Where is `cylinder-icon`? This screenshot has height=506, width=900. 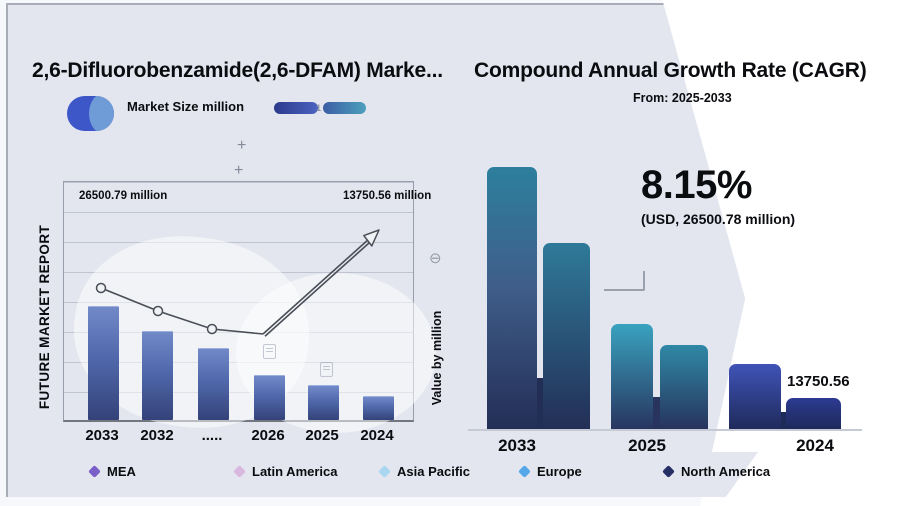 cylinder-icon is located at coordinates (90, 113).